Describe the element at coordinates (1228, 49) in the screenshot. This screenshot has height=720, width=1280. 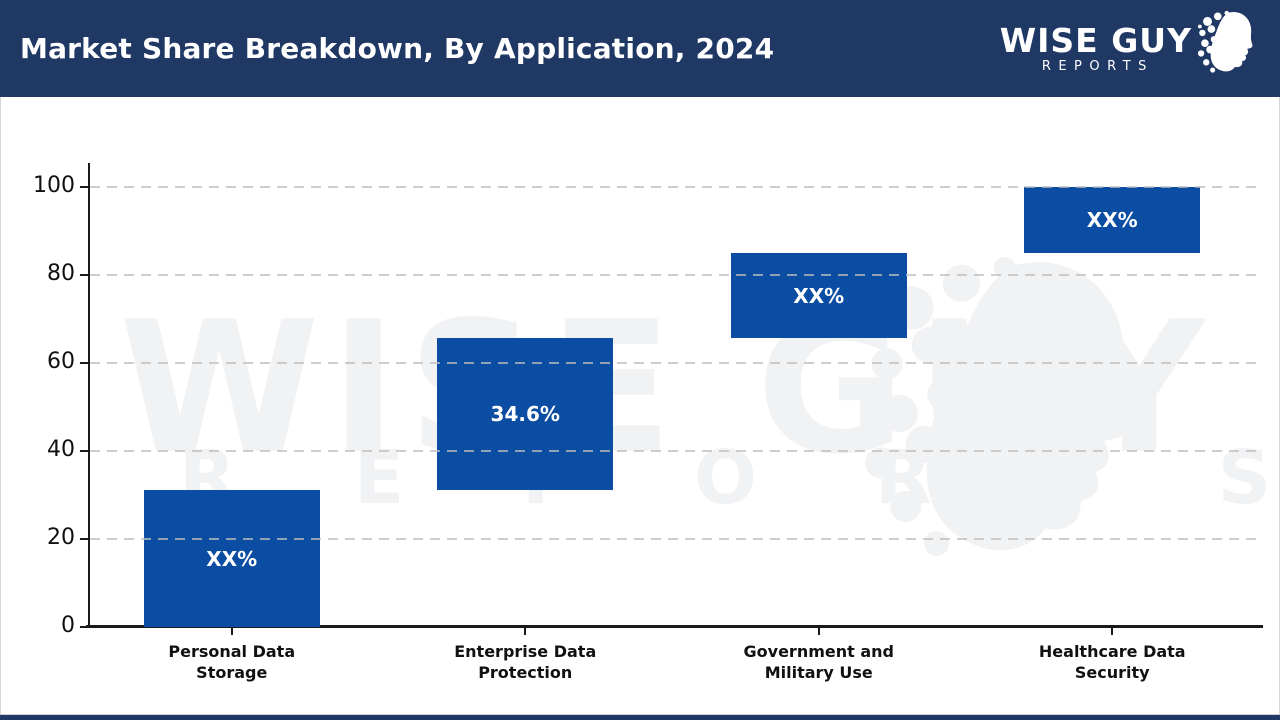
I see `head-profile-logo-icon` at that location.